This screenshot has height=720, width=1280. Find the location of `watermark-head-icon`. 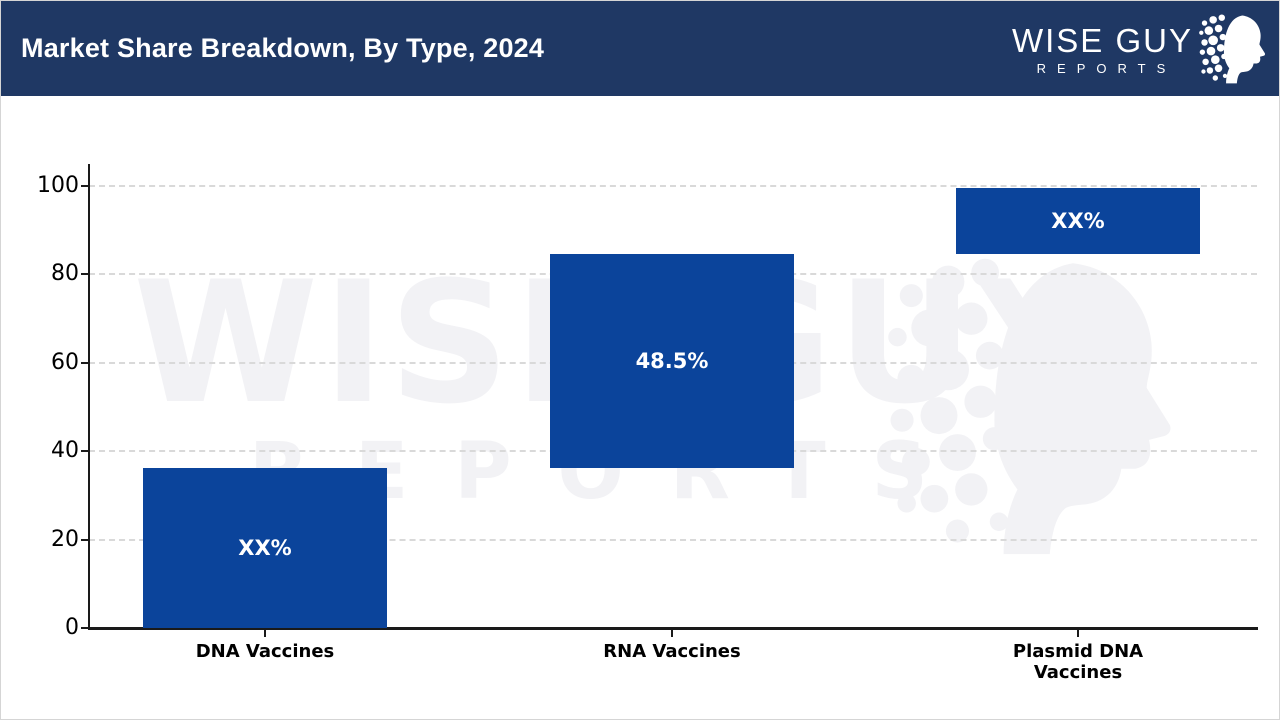

watermark-head-icon is located at coordinates (1029, 406).